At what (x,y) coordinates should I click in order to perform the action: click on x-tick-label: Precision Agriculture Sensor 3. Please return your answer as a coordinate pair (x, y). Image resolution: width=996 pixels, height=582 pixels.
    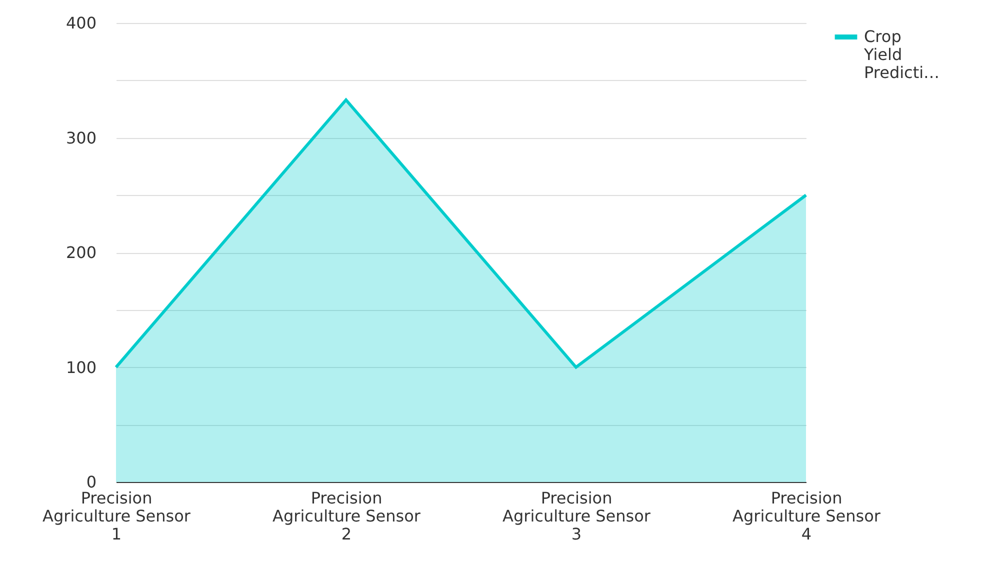
    Looking at the image, I should click on (576, 516).